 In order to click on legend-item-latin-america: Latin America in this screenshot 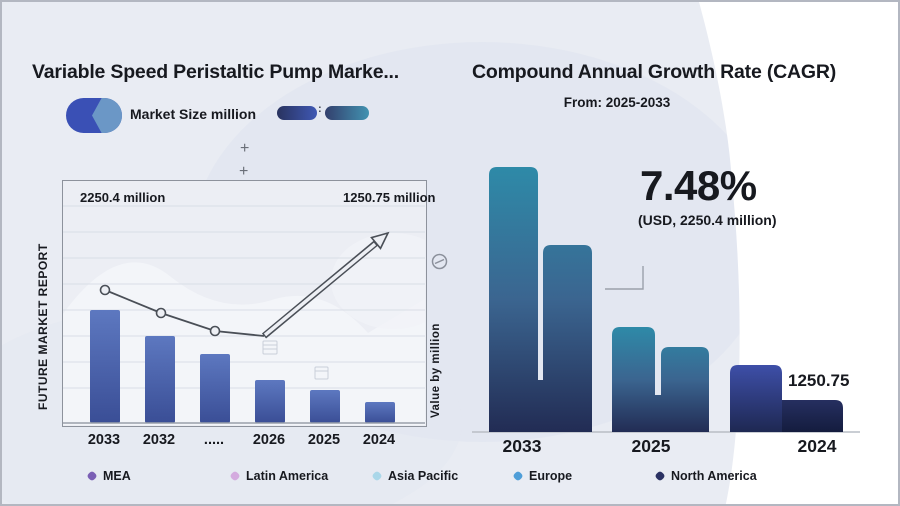, I will do `click(279, 475)`.